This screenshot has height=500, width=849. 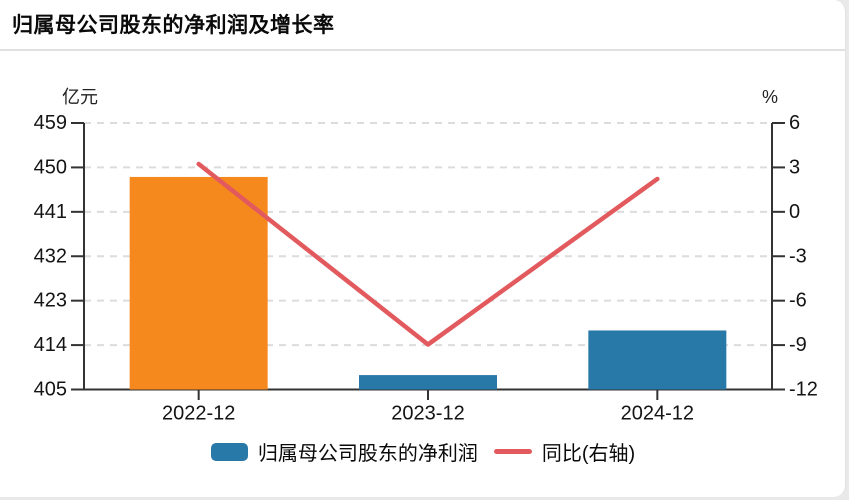 I want to click on left-tick-label: 450, so click(x=50, y=167).